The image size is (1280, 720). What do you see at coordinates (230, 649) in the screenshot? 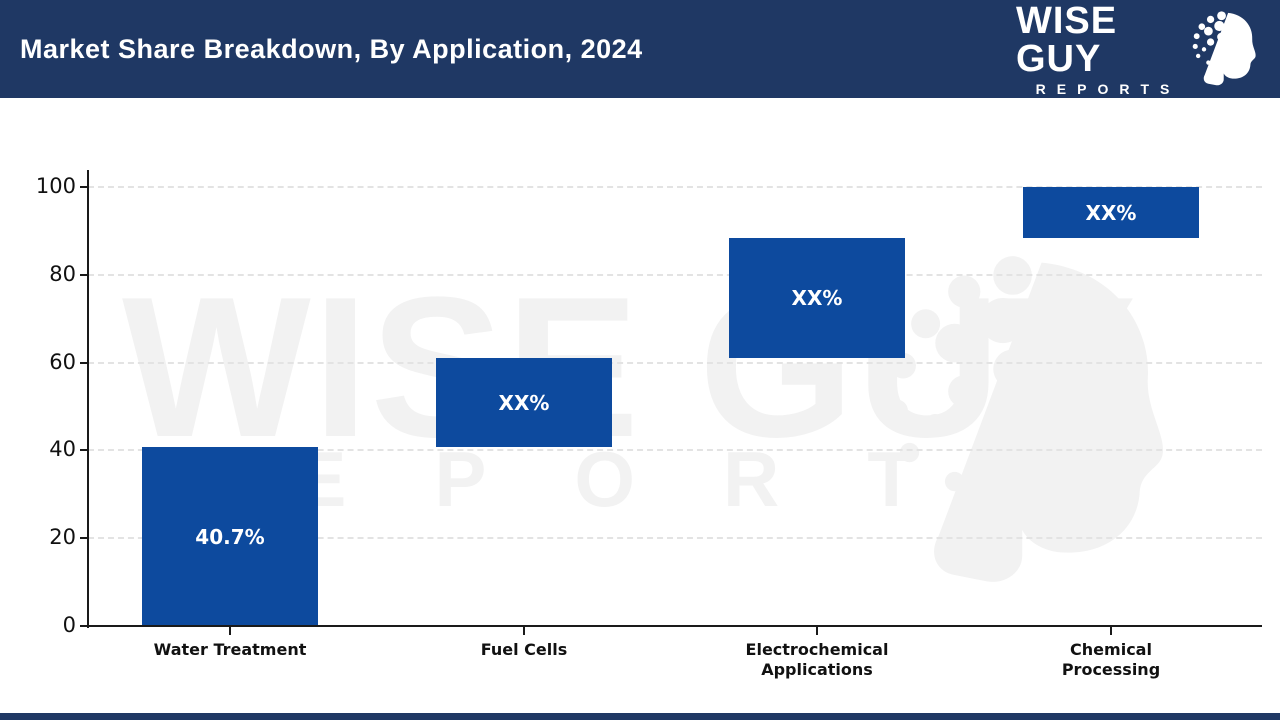
I see `x-axis-category-label: Water Treatment` at bounding box center [230, 649].